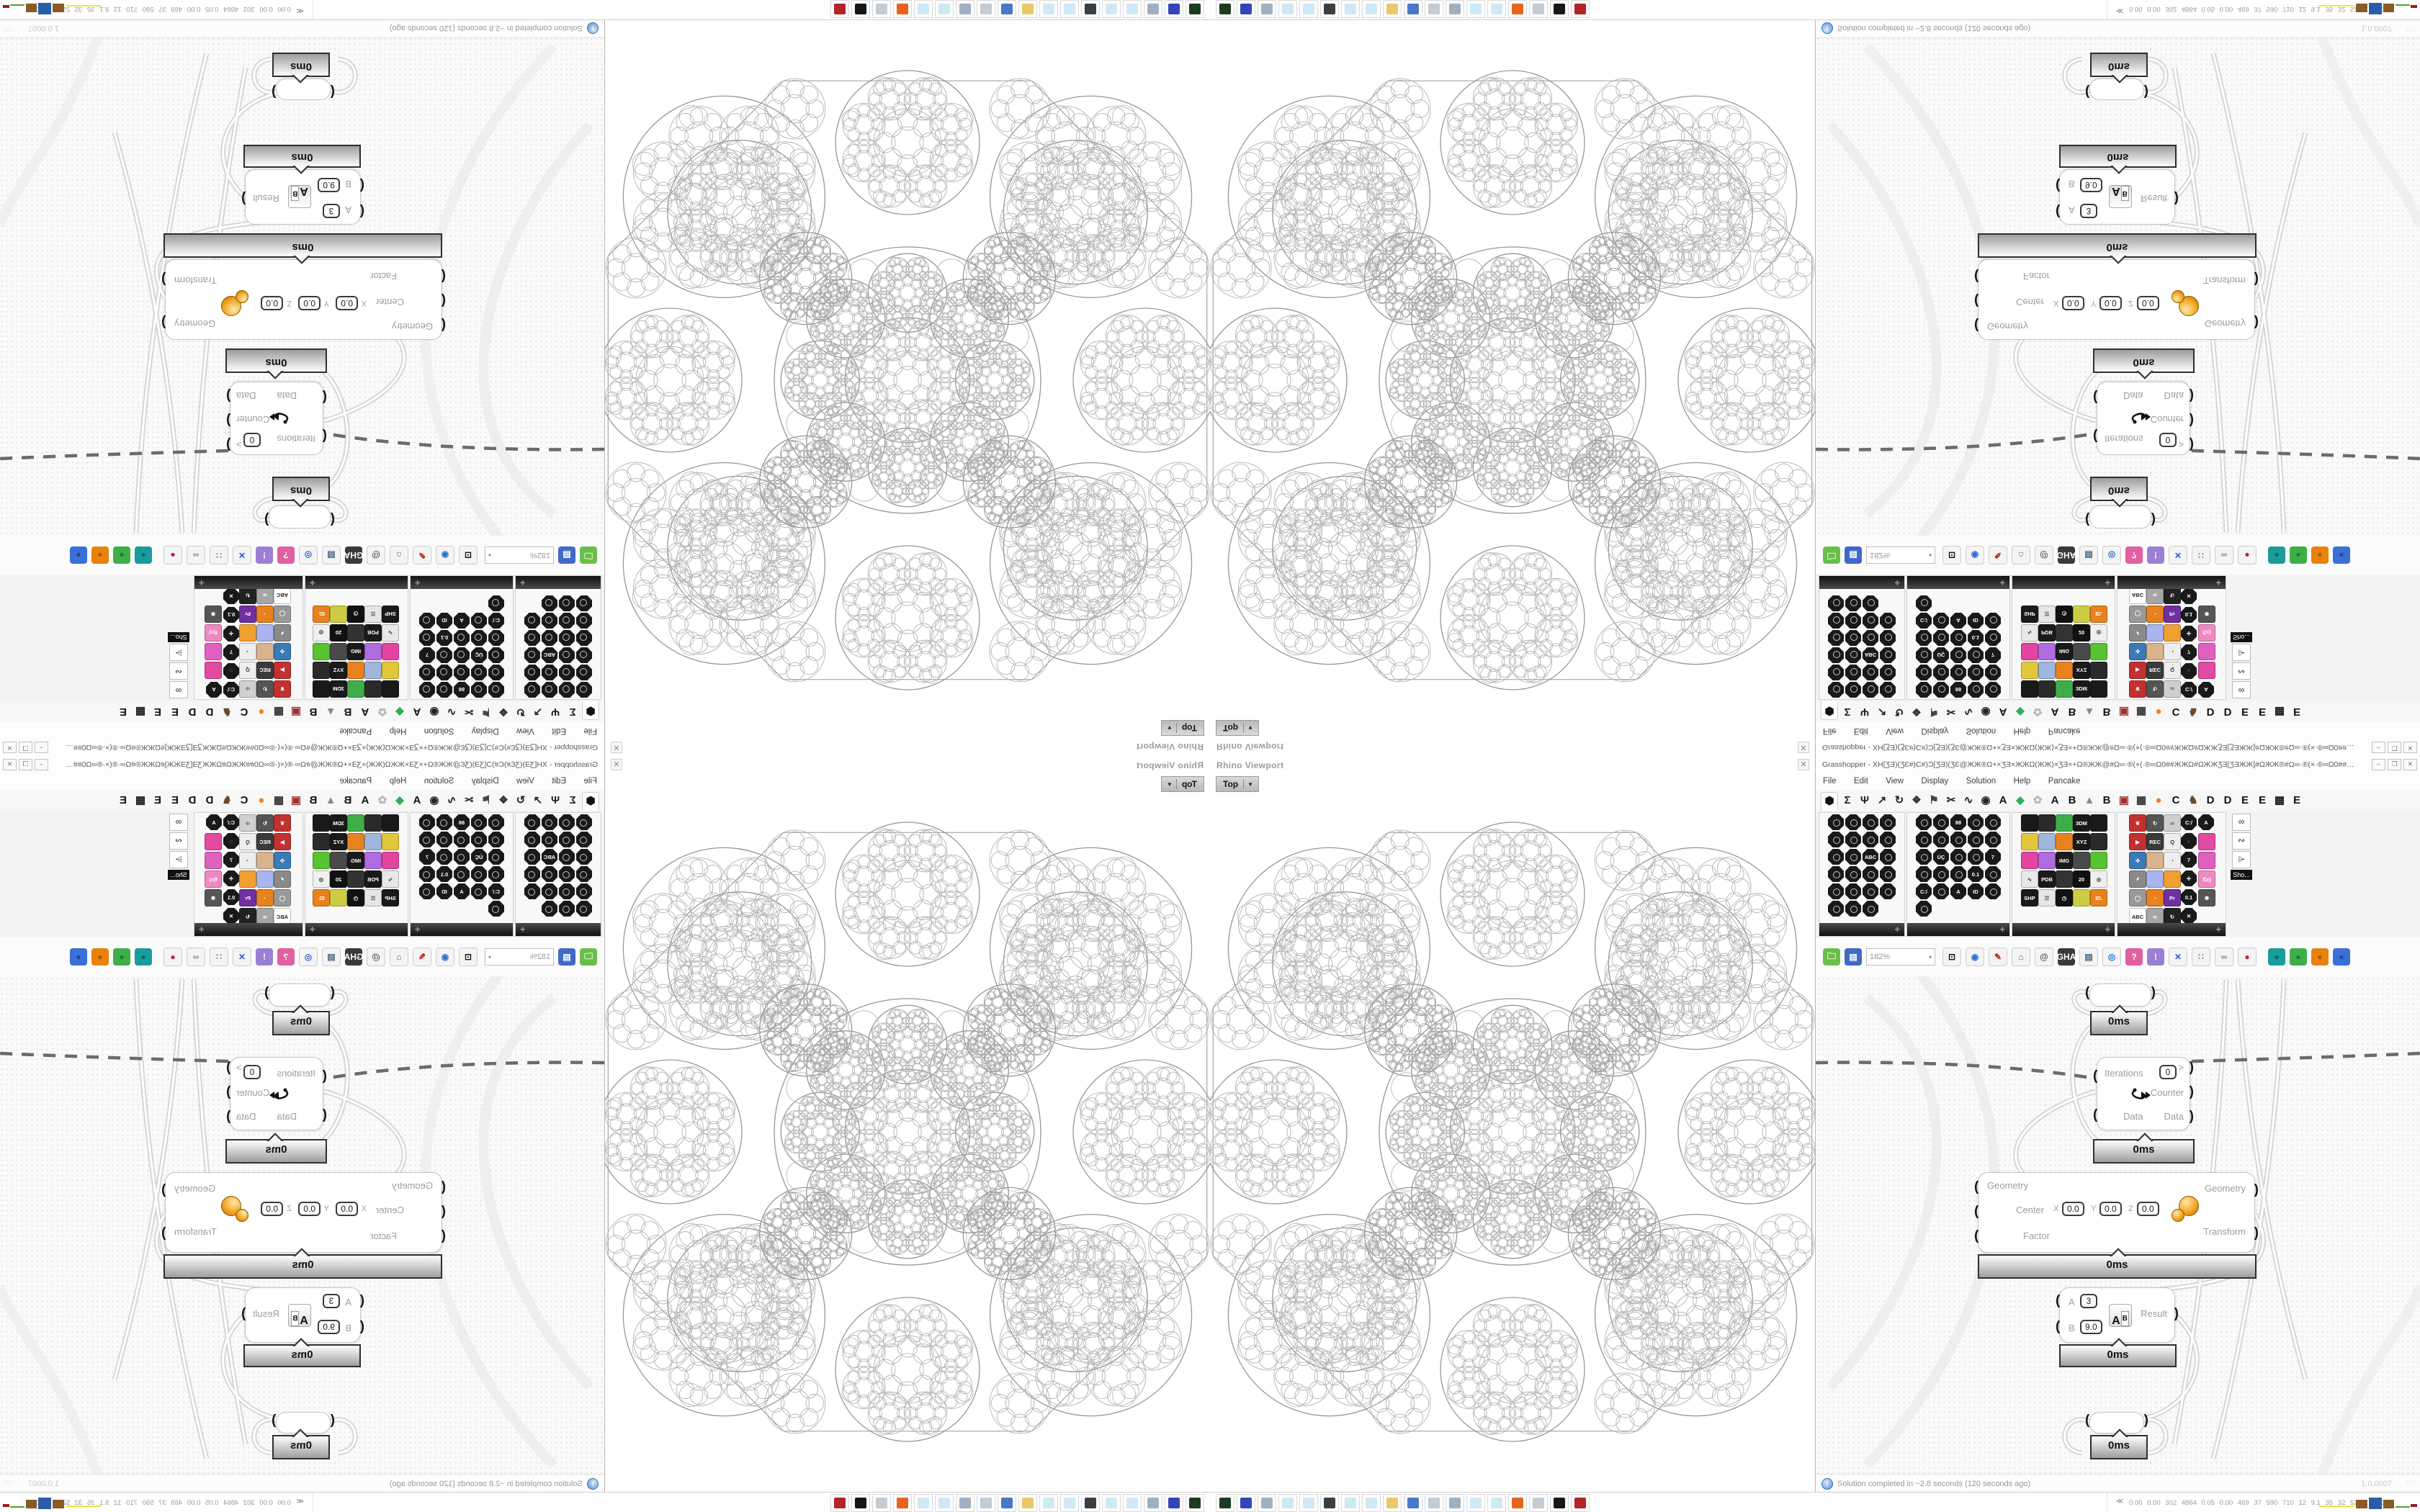  I want to click on category-tab-13: A, so click(2055, 800).